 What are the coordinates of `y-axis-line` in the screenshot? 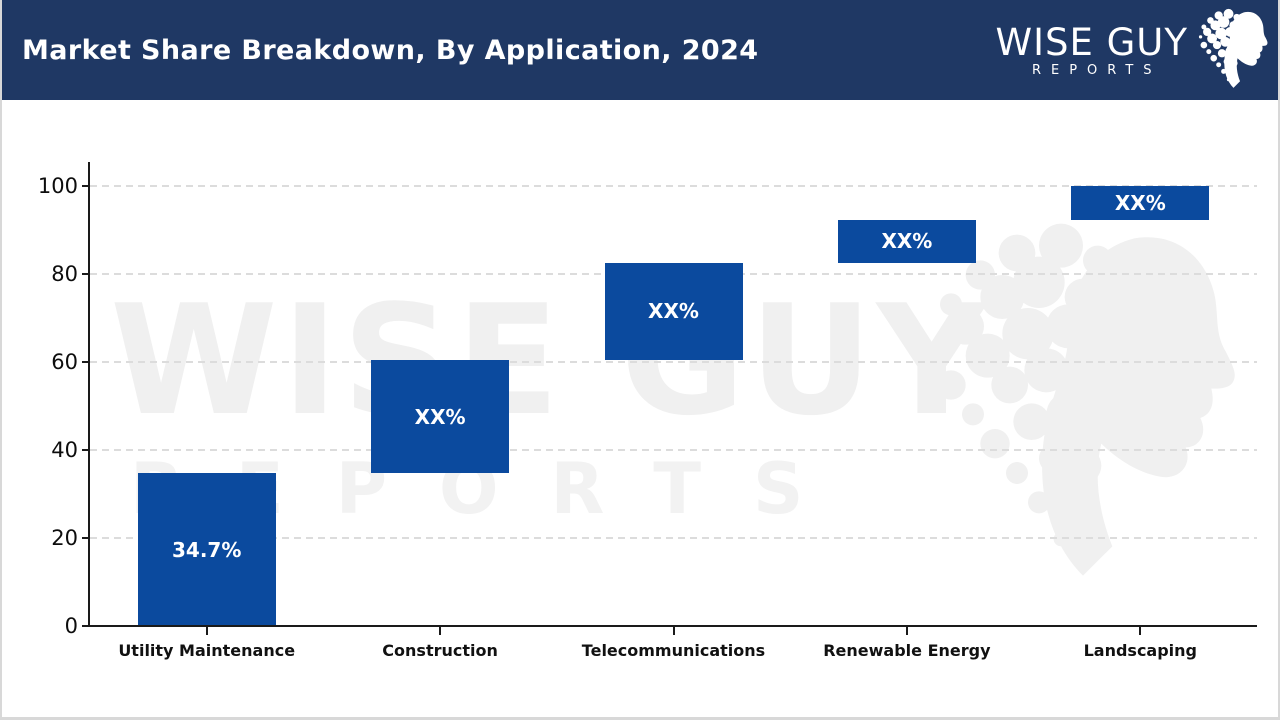 It's located at (89, 394).